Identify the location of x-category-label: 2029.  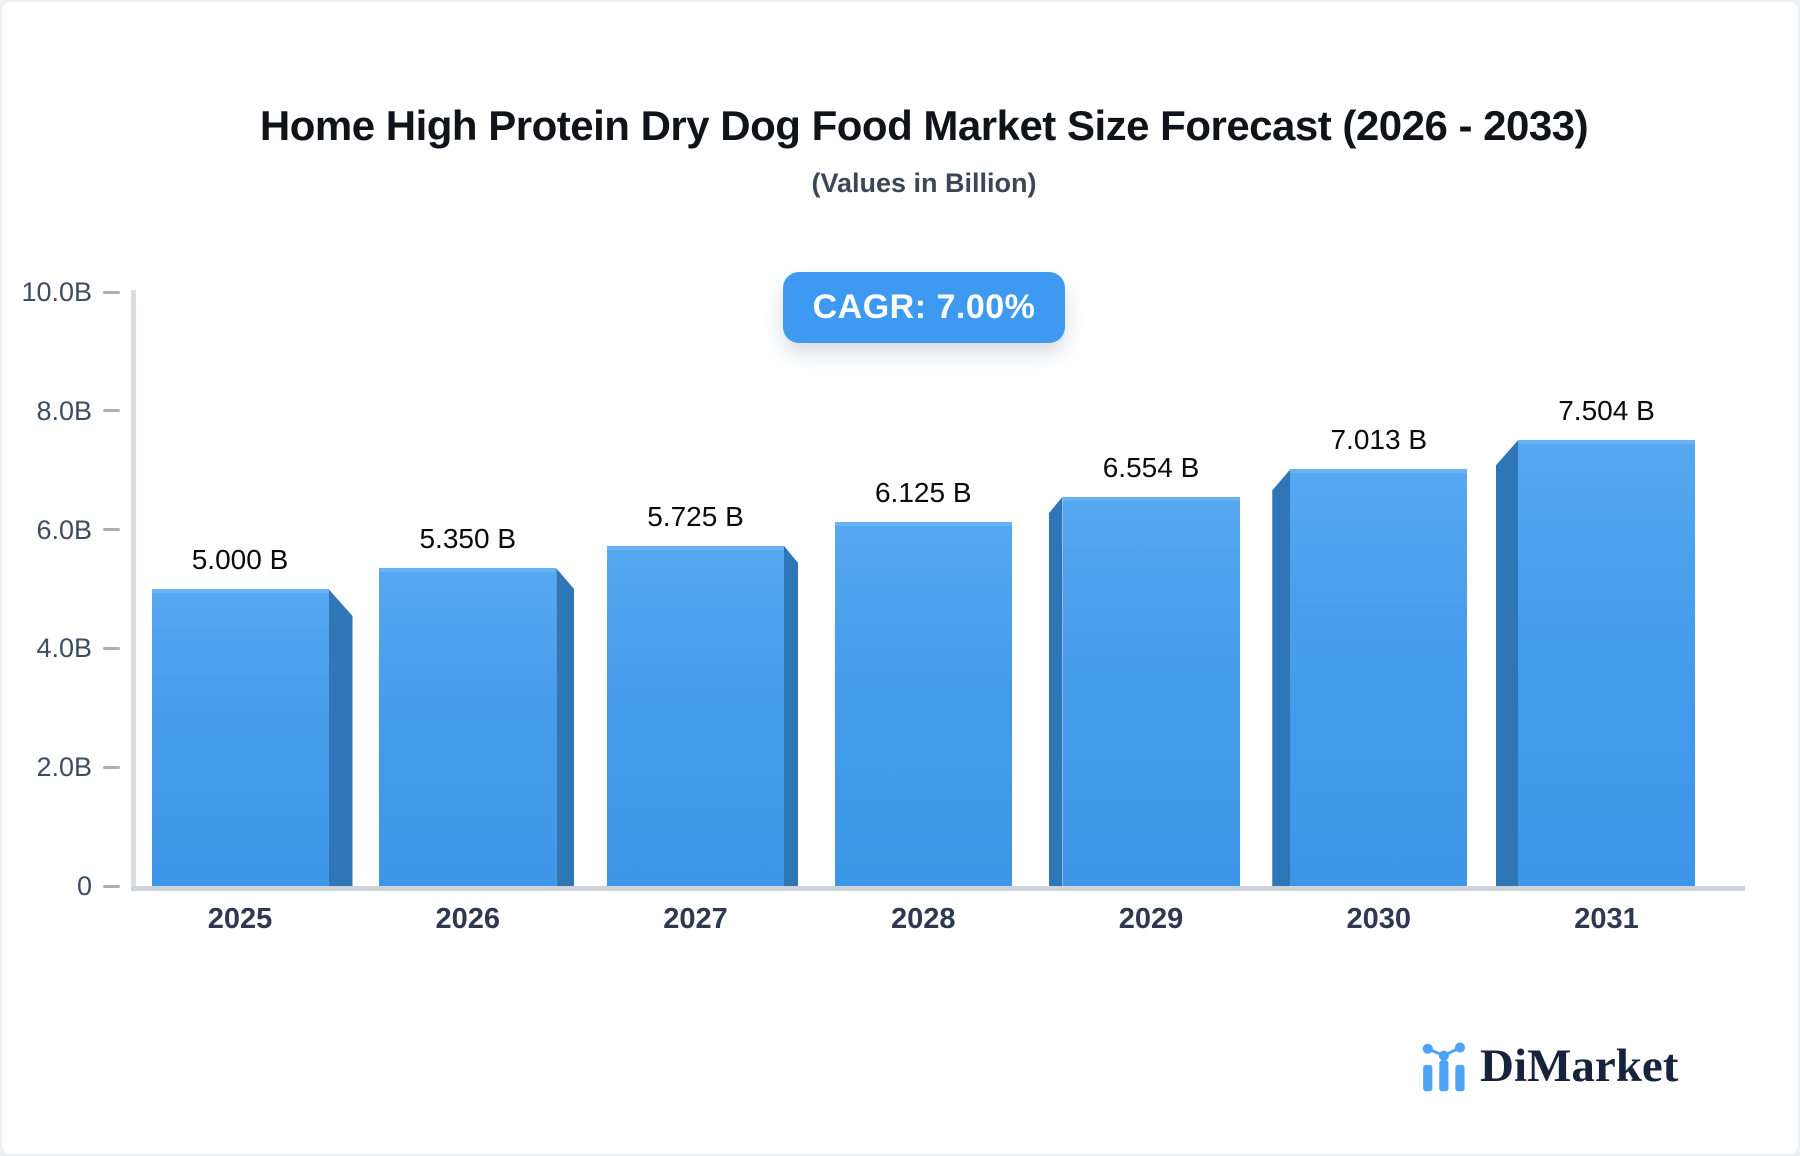
(1151, 919).